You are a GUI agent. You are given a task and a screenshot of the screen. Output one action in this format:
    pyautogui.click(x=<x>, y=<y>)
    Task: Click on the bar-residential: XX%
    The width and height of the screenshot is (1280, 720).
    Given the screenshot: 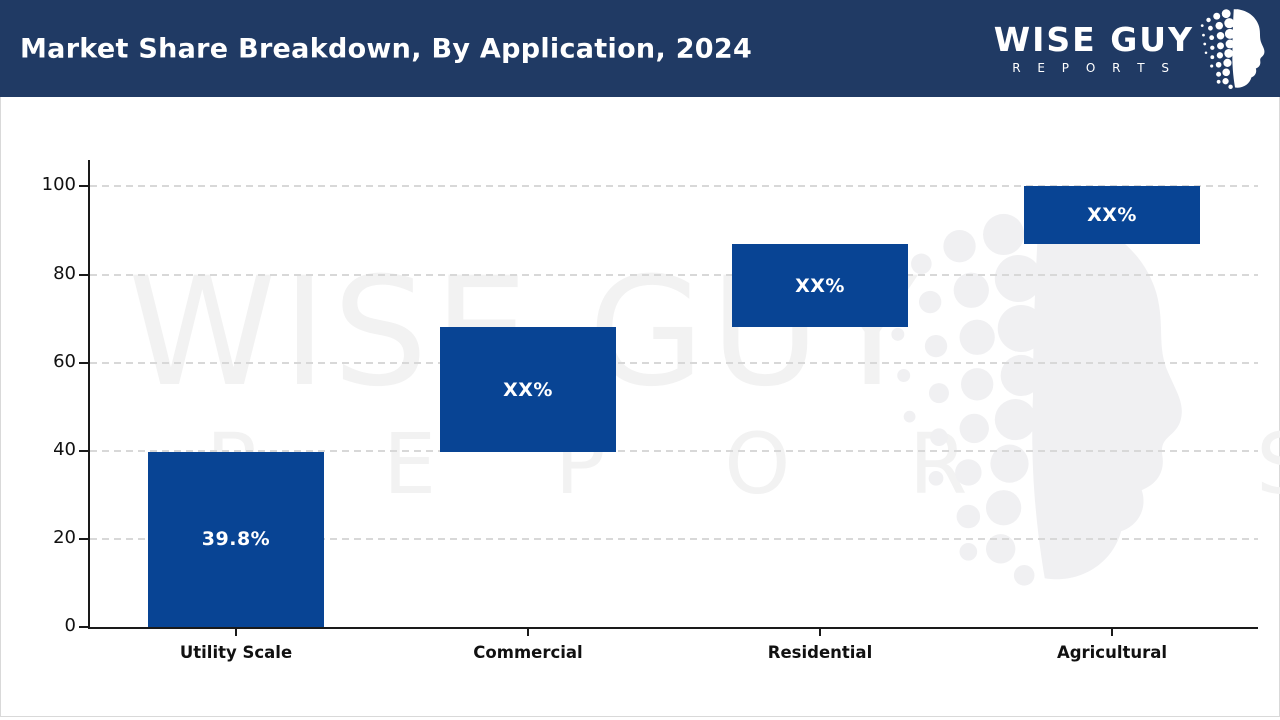 What is the action you would take?
    pyautogui.click(x=820, y=285)
    